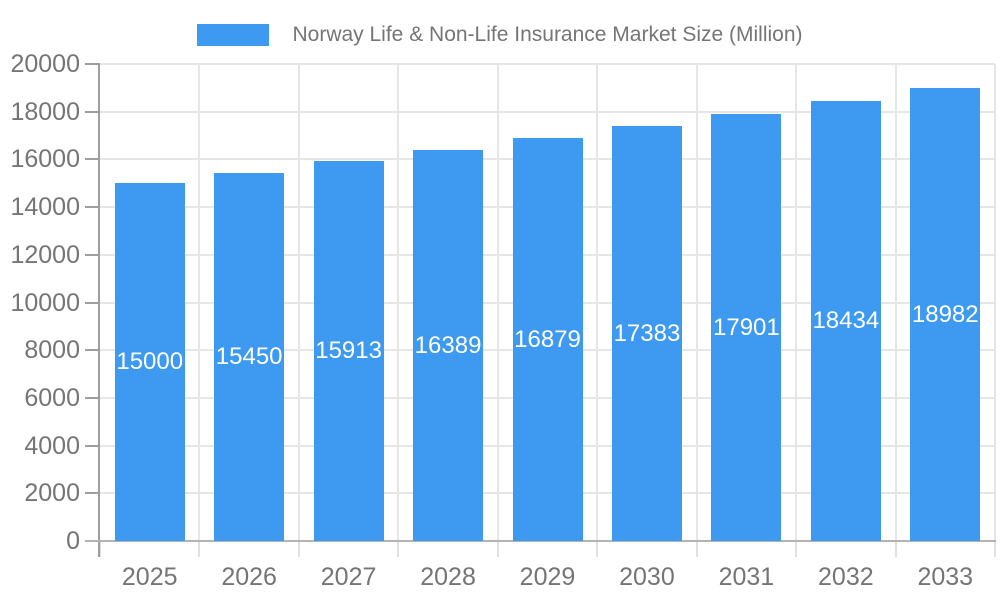  What do you see at coordinates (647, 577) in the screenshot?
I see `x-axis-tick-label: 2030` at bounding box center [647, 577].